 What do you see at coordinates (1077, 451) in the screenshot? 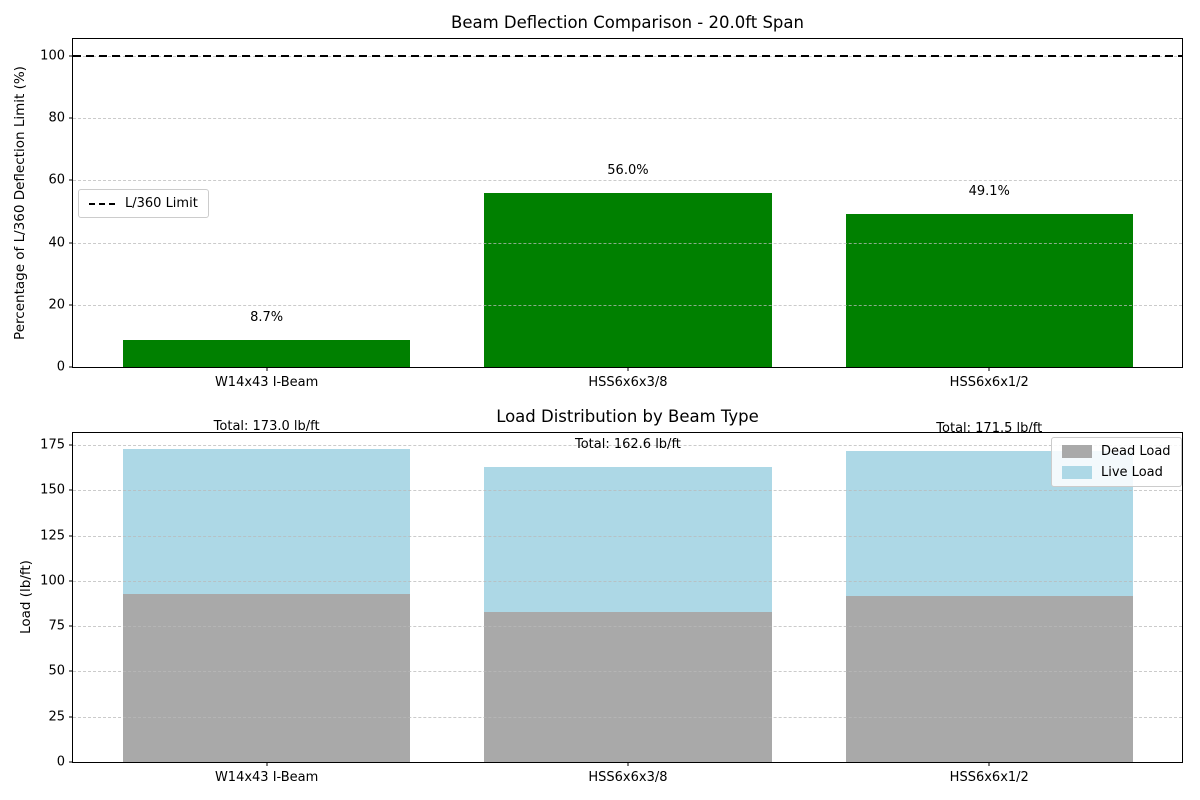
I see `dead-load-swatch` at bounding box center [1077, 451].